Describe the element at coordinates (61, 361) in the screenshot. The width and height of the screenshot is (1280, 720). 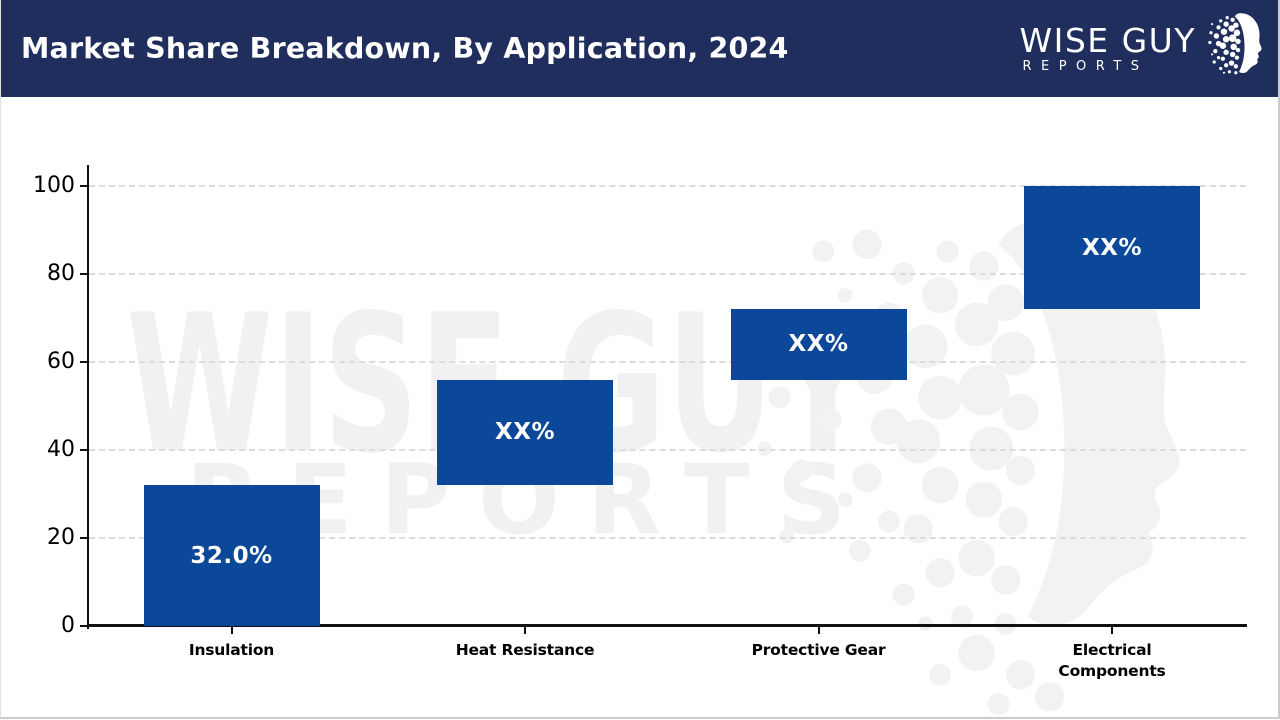
I see `y-tick-label: 60` at that location.